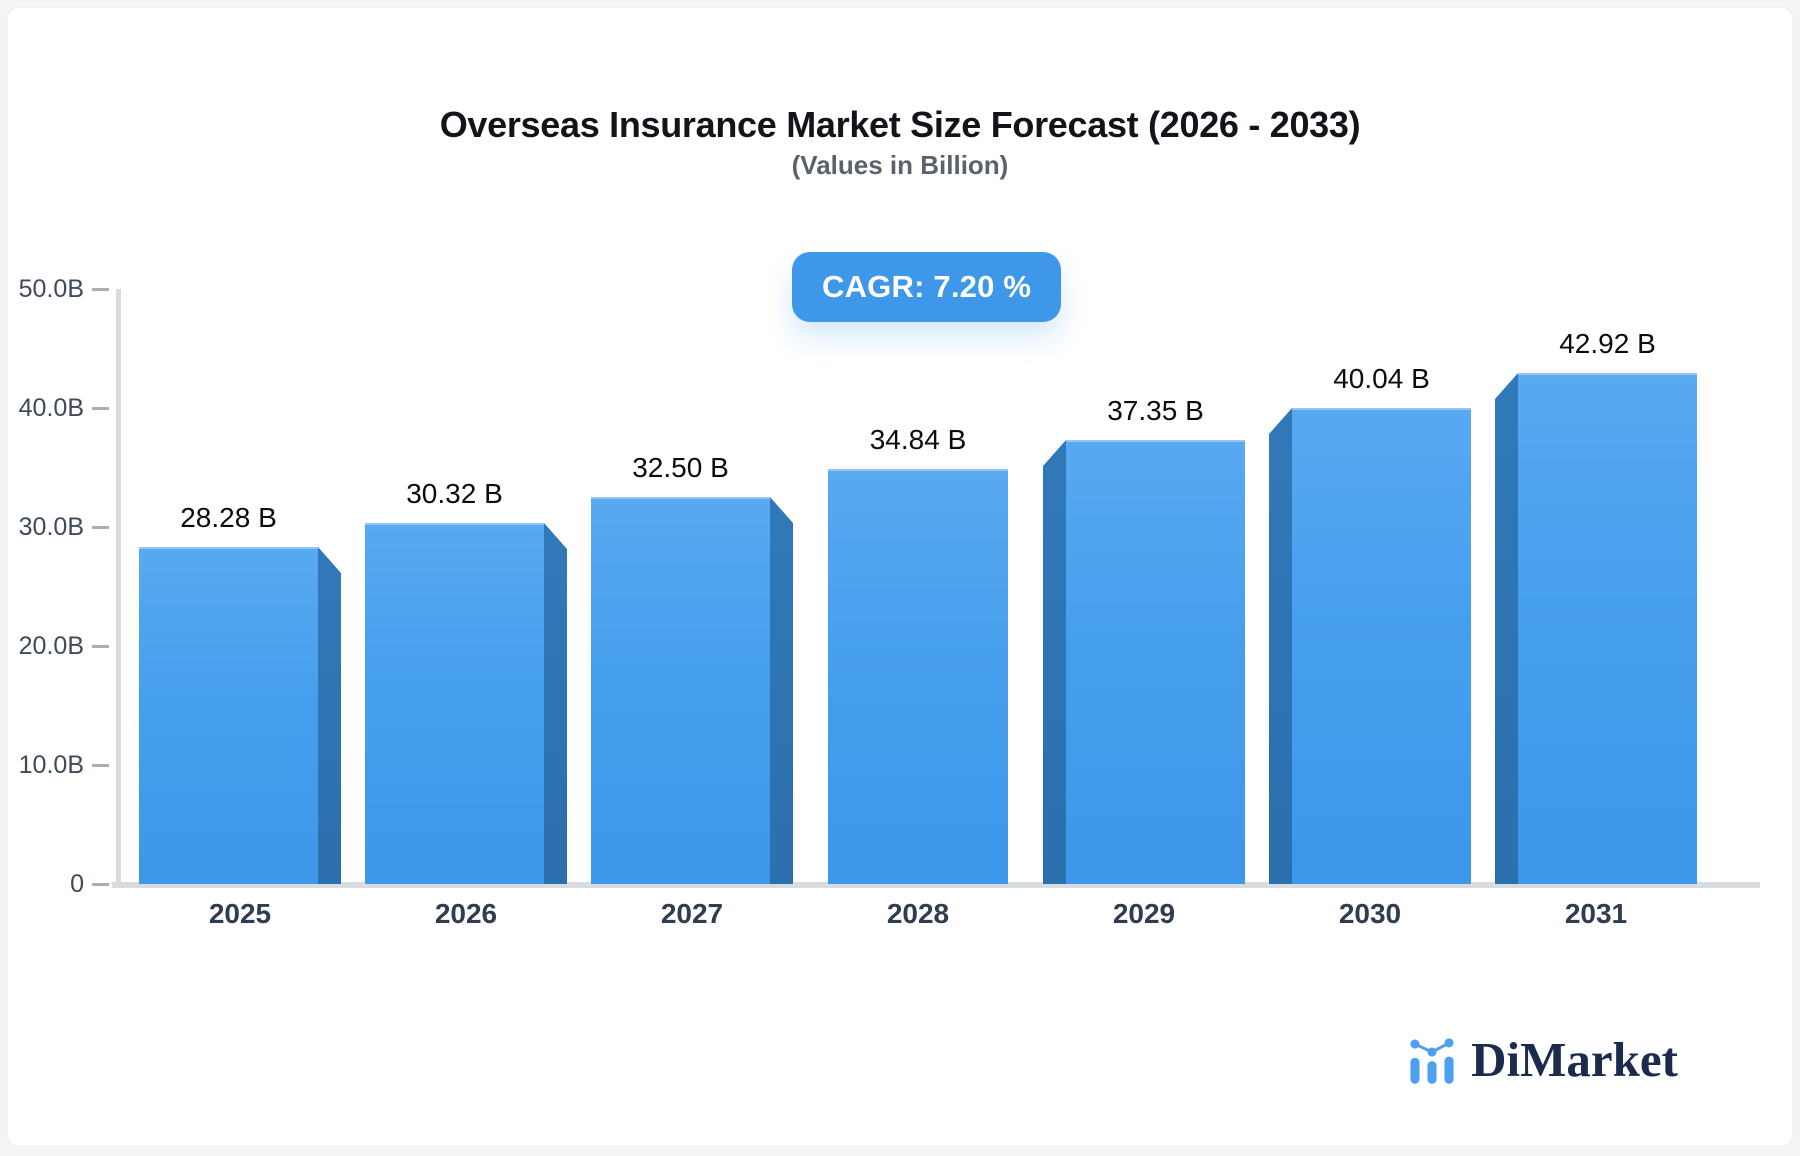 This screenshot has width=1800, height=1156. What do you see at coordinates (77, 884) in the screenshot?
I see `y-axis-tick-label: 0` at bounding box center [77, 884].